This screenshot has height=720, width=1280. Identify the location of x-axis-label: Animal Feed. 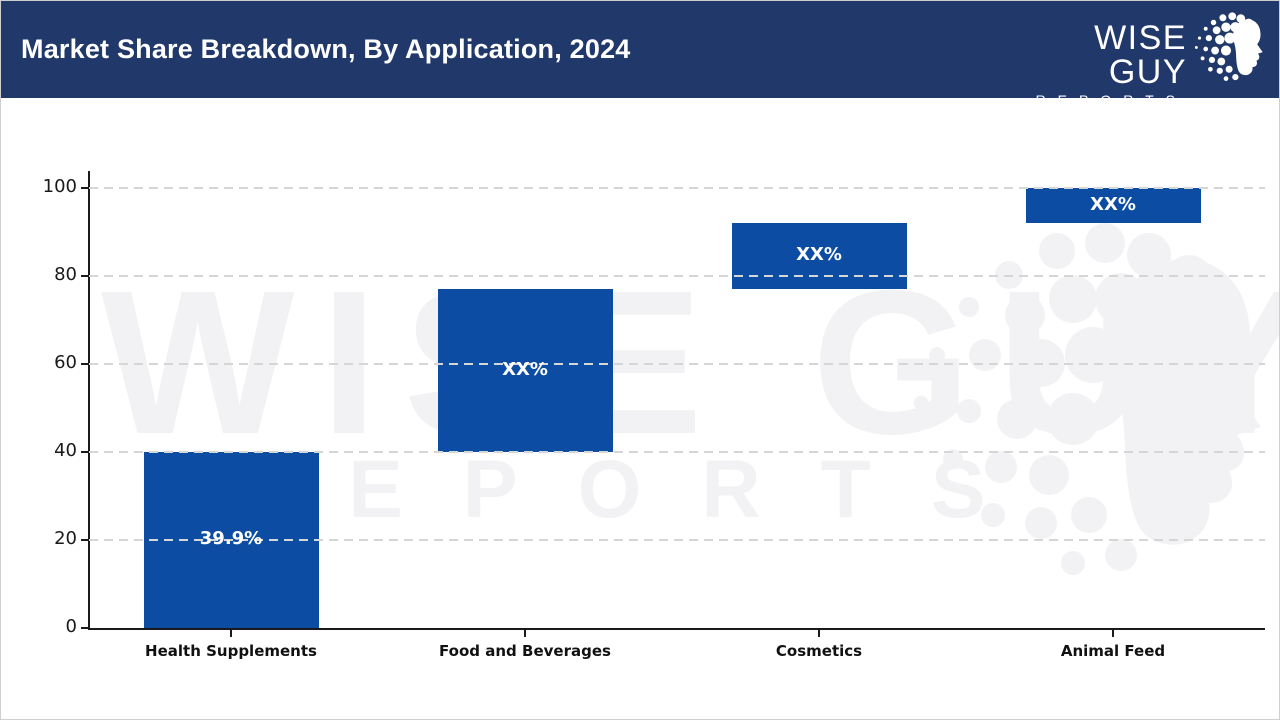
(1113, 651).